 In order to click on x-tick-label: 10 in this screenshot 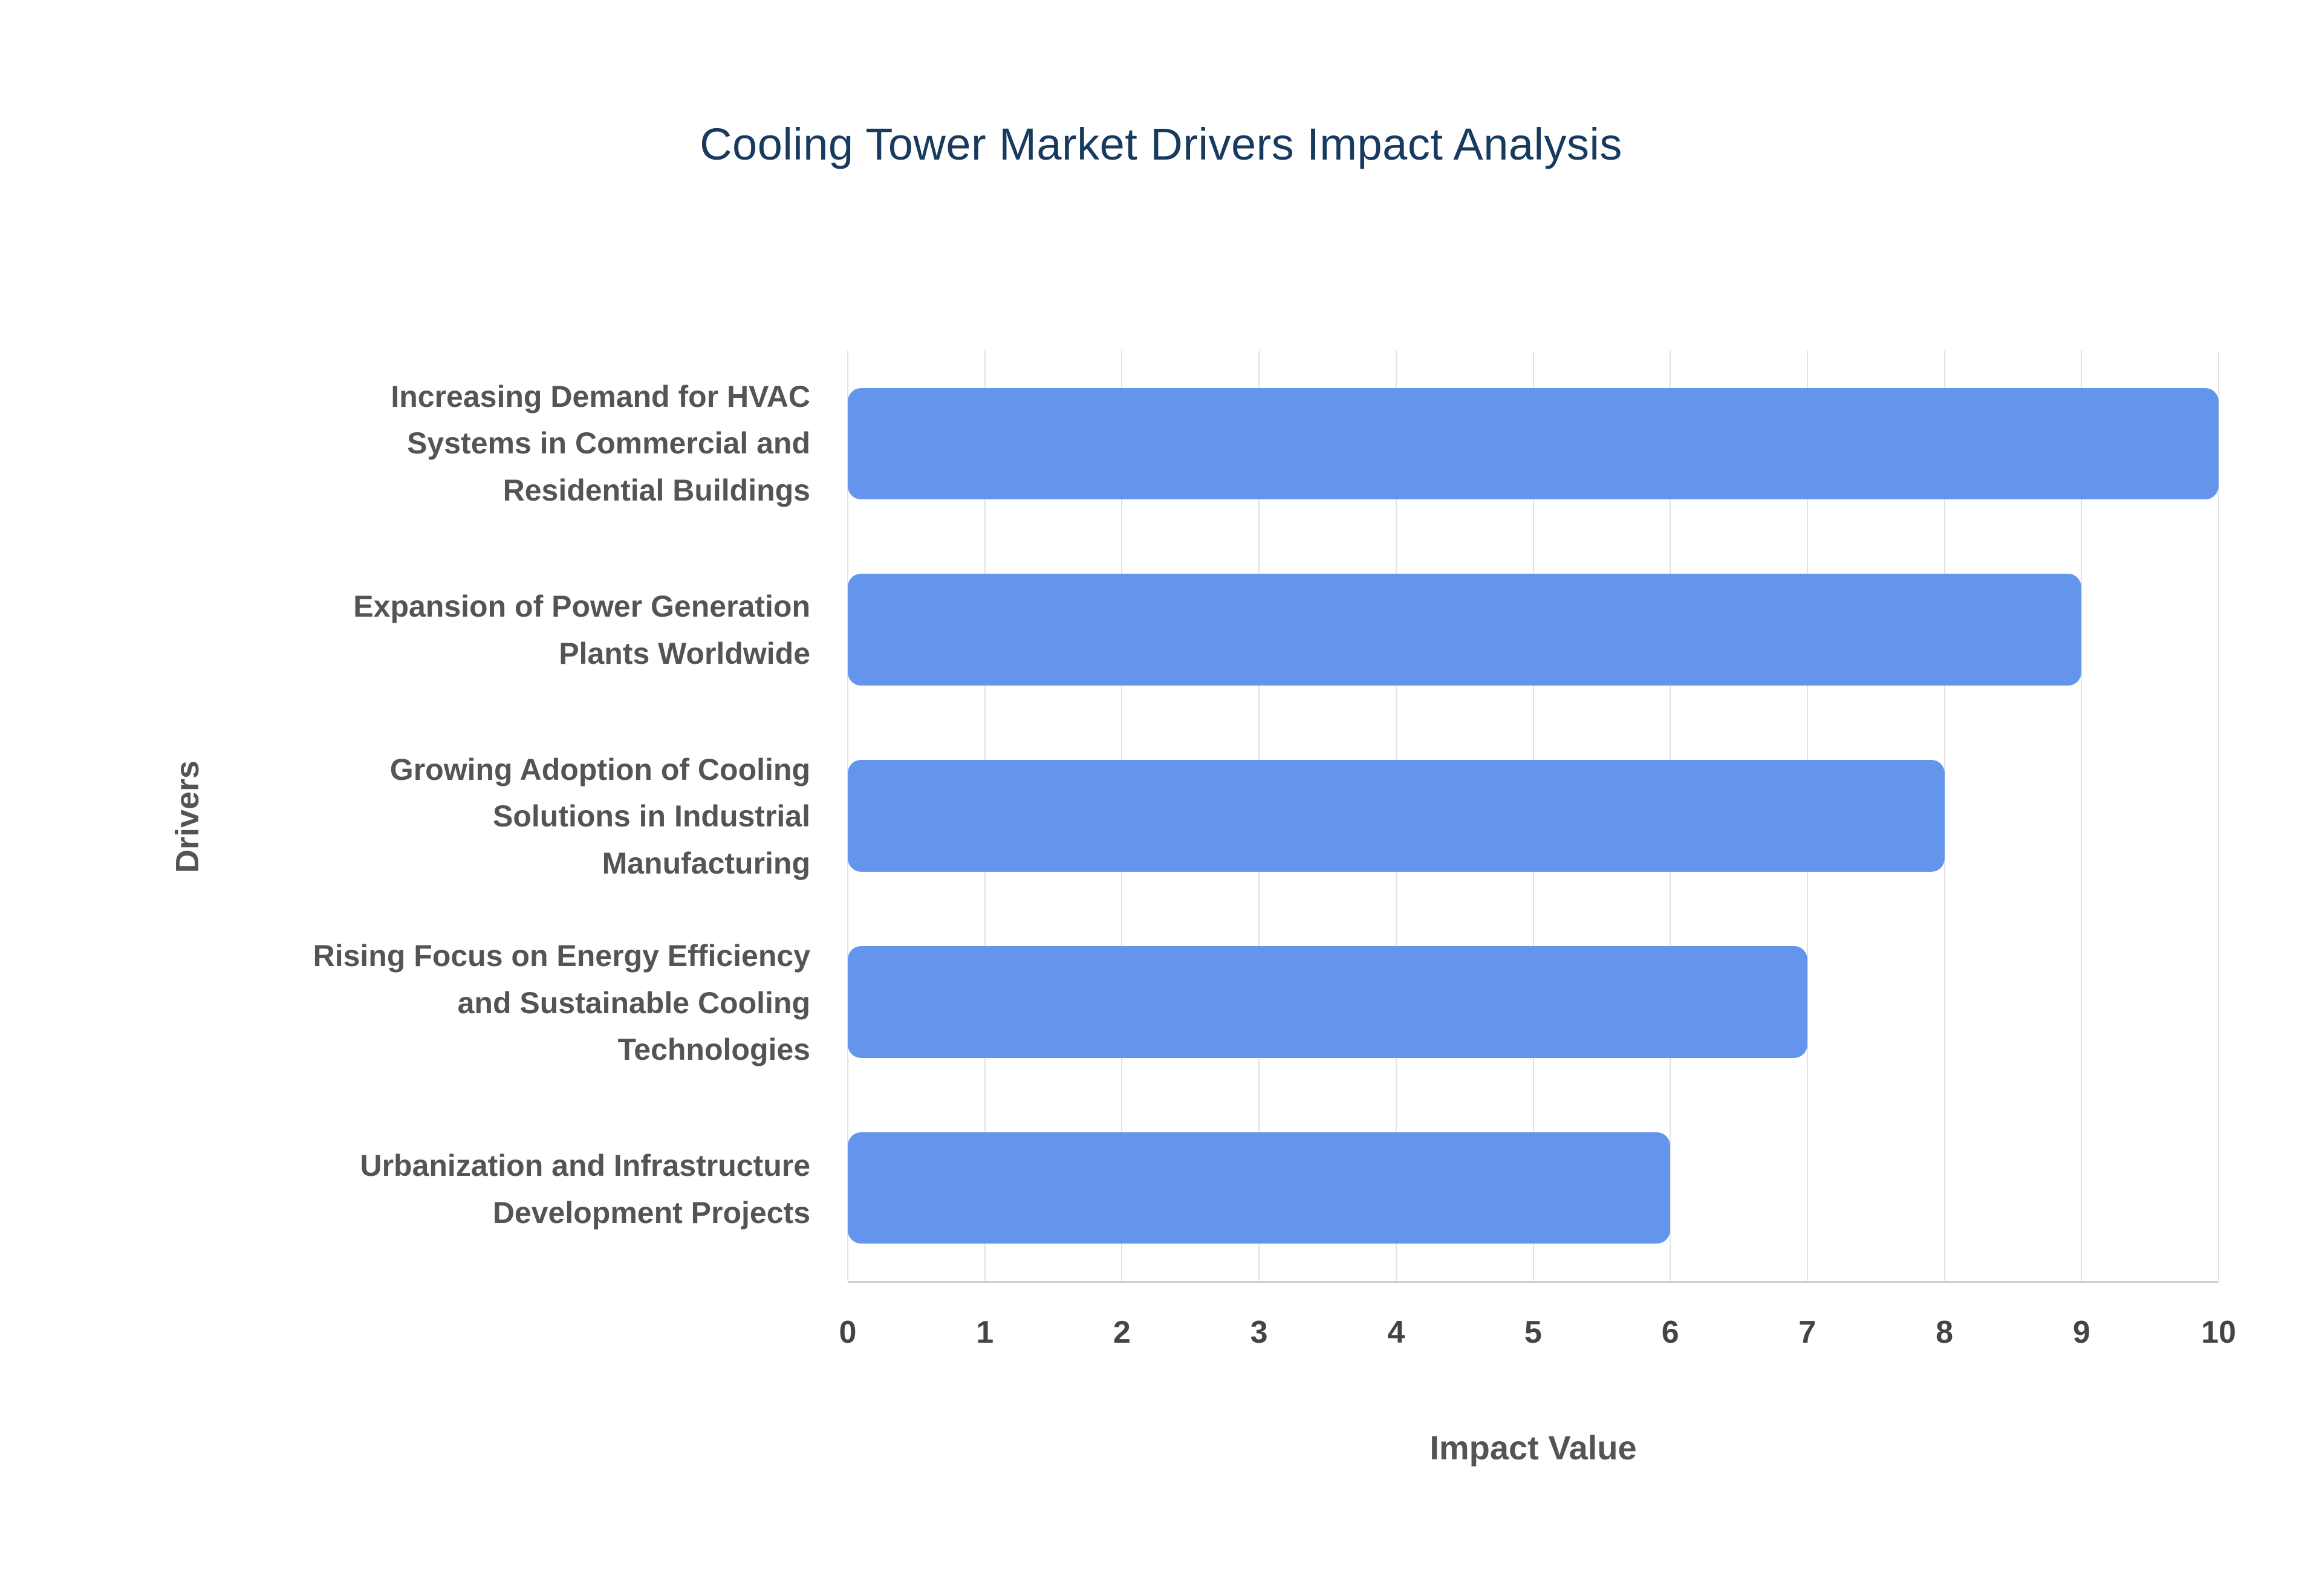, I will do `click(2218, 1332)`.